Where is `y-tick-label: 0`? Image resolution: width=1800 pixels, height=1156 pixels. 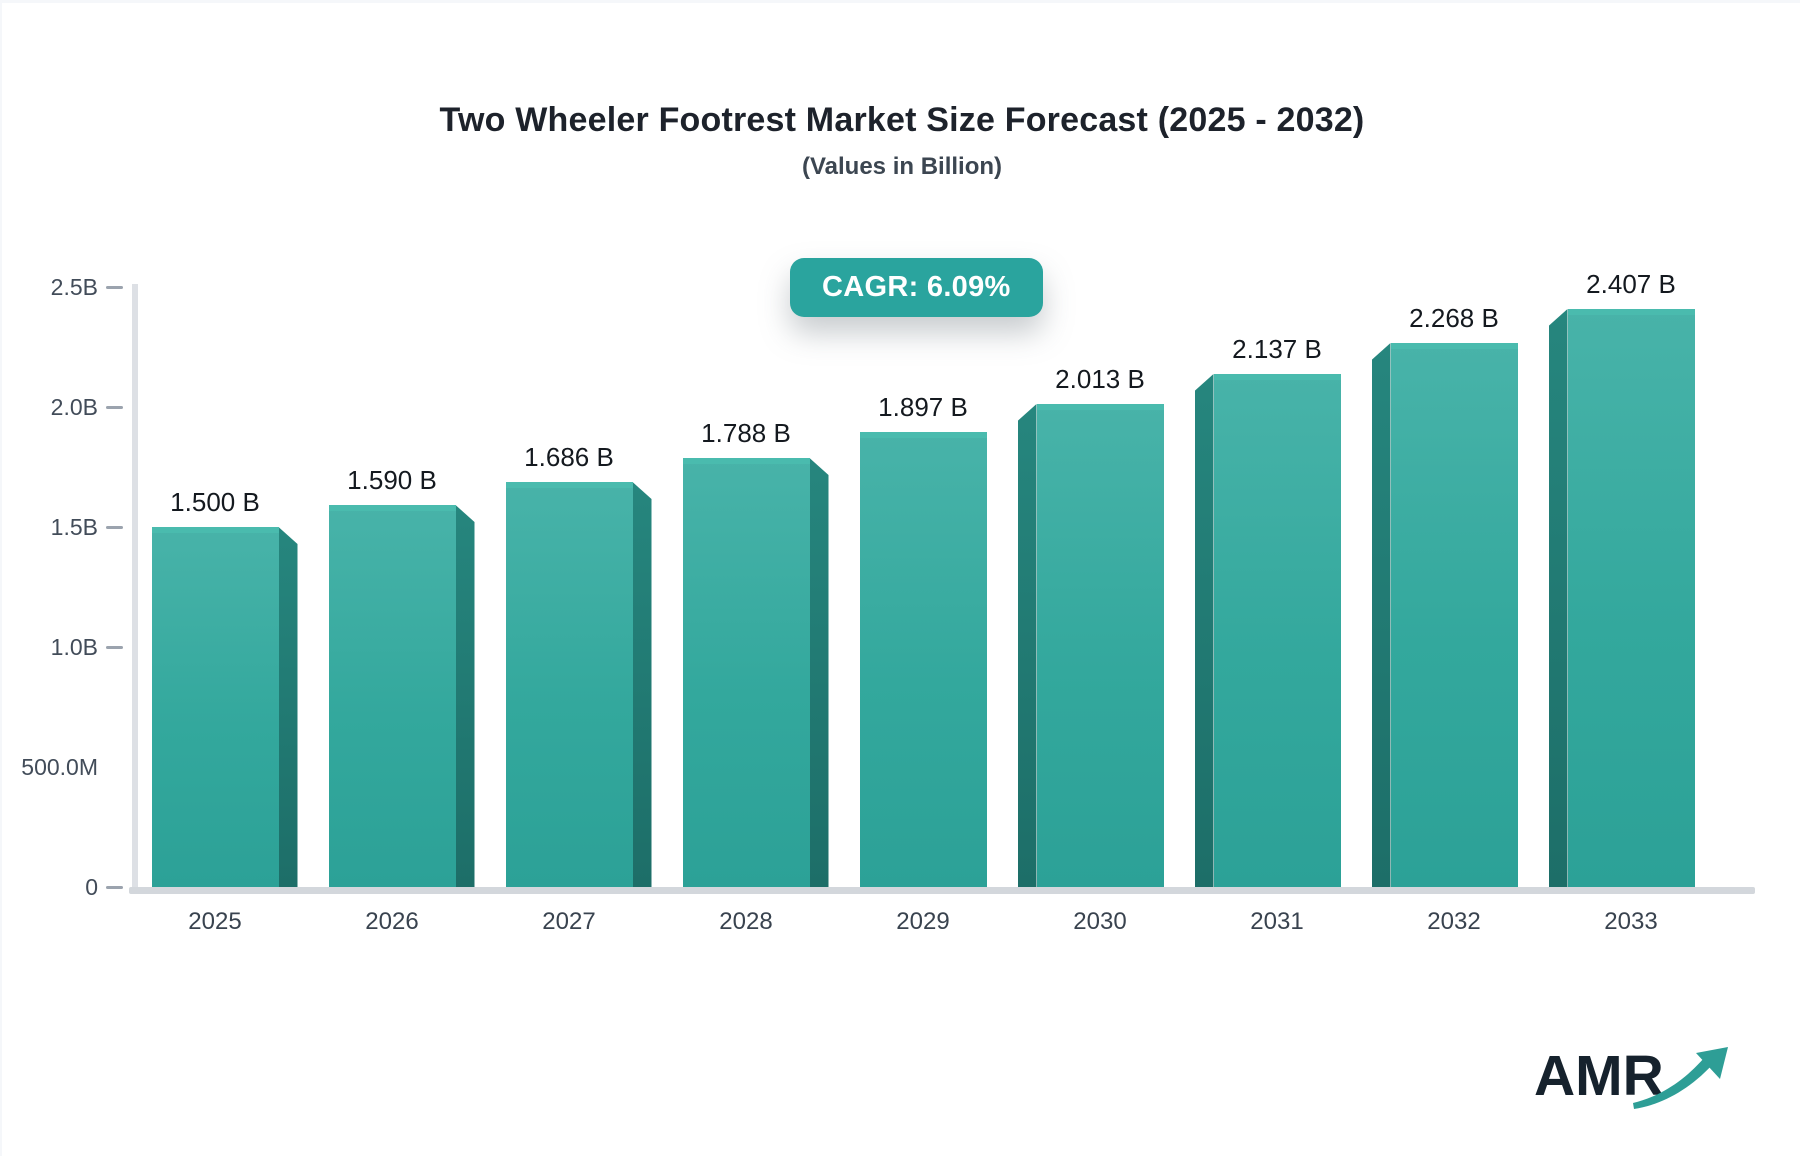 y-tick-label: 0 is located at coordinates (91, 887).